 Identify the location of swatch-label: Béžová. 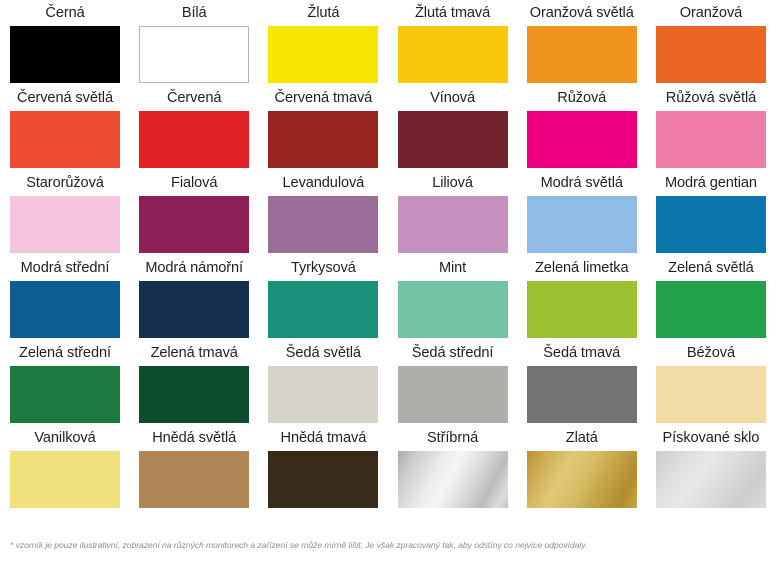
(710, 353).